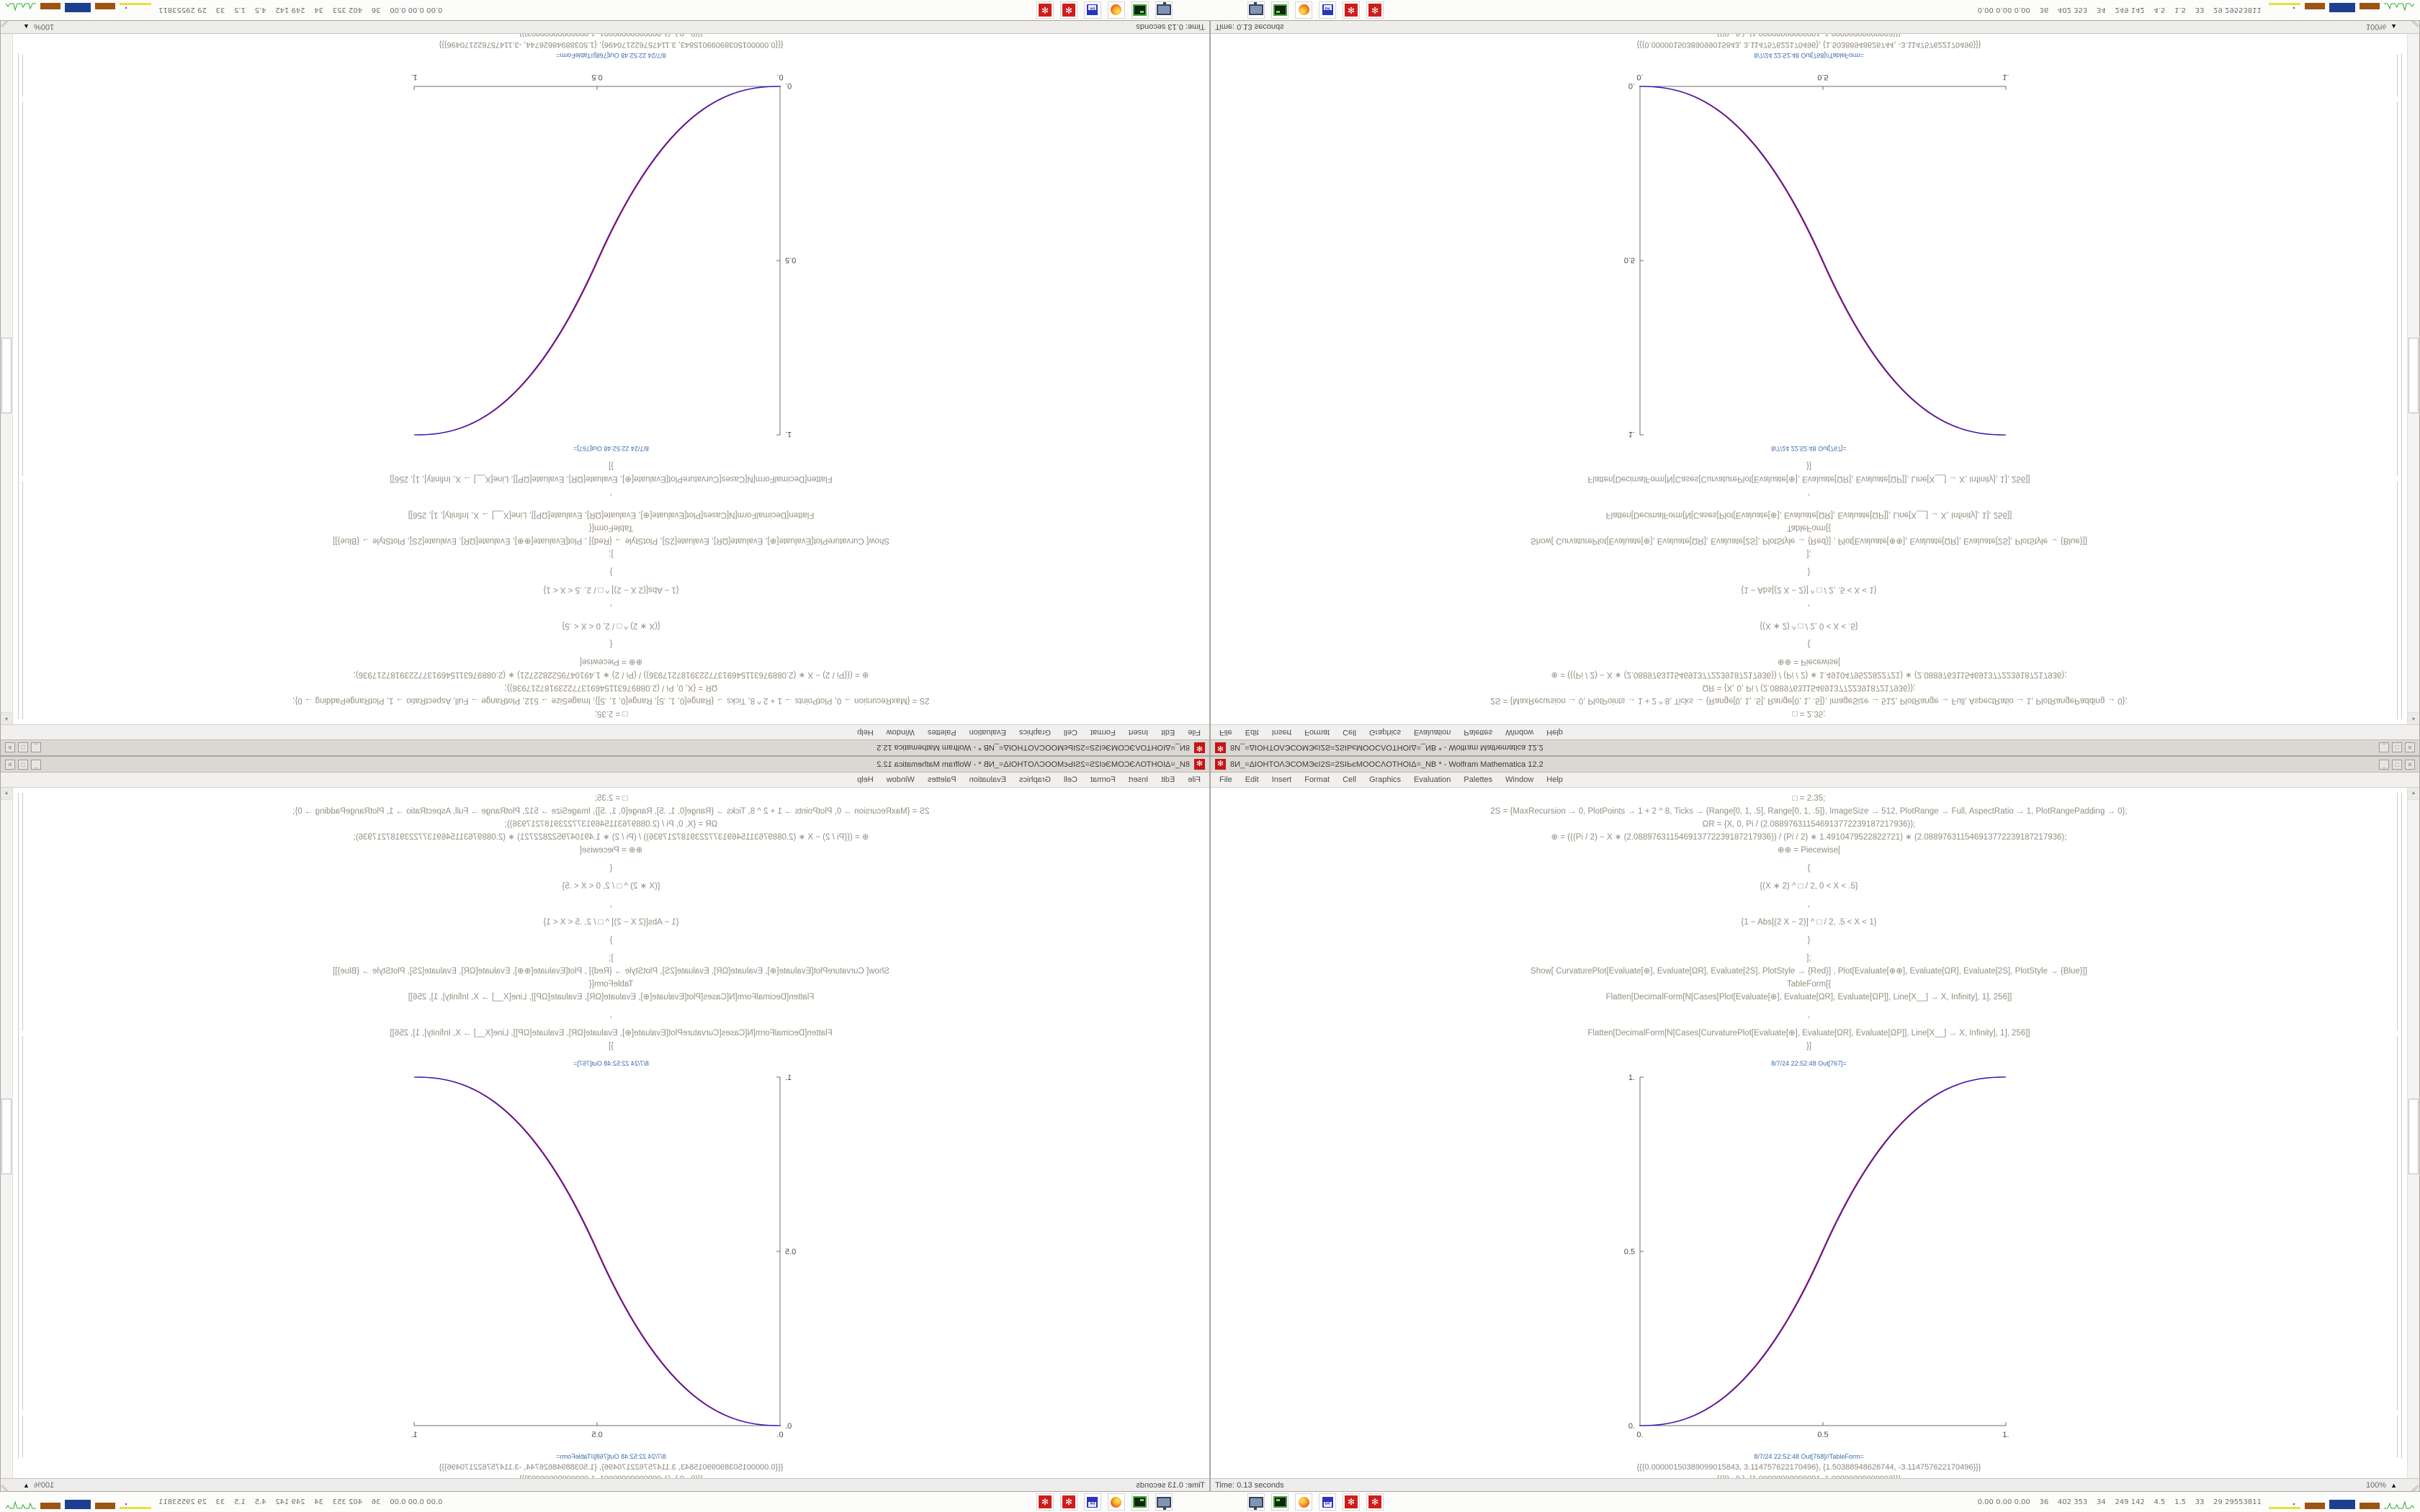 This screenshot has height=1512, width=2420. I want to click on menu-palettes: Palettes, so click(941, 779).